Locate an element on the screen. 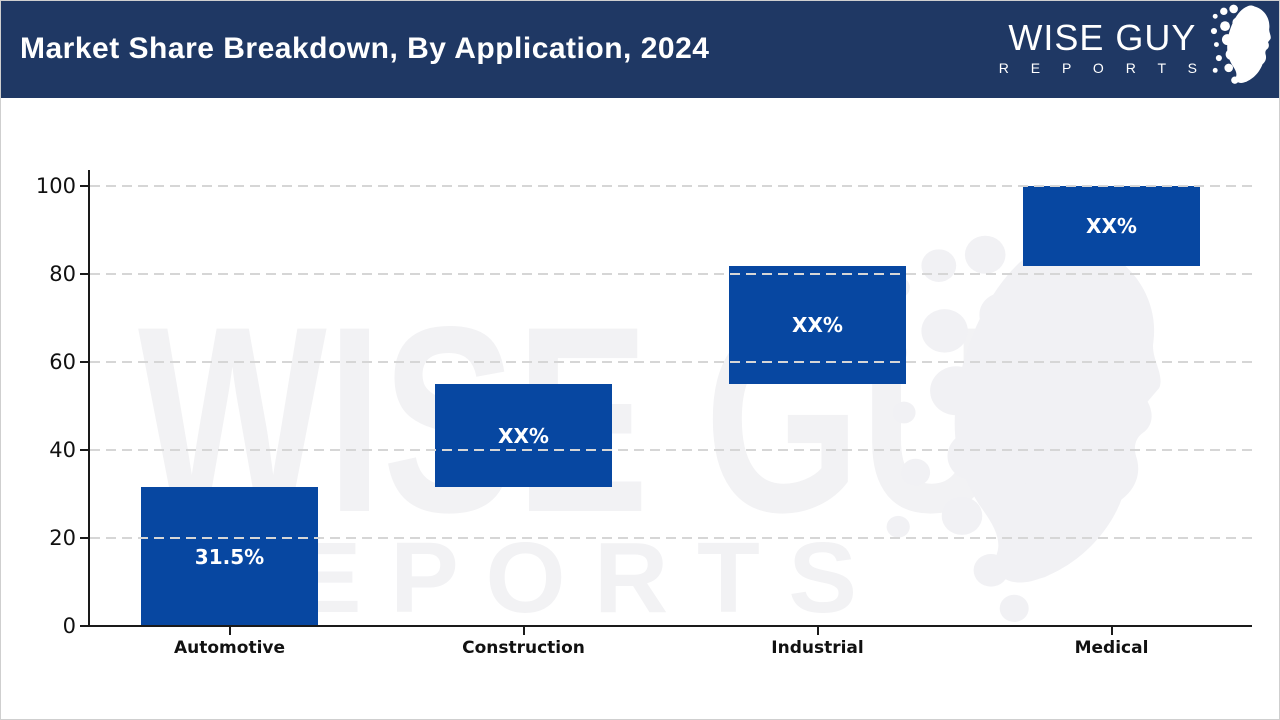  y-tick-label-100: 100 is located at coordinates (55, 186).